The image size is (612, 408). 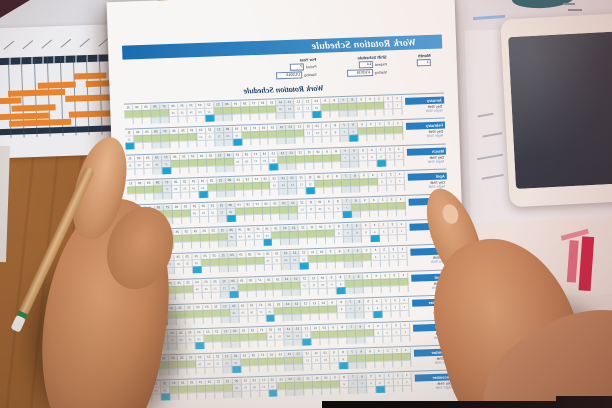 What do you see at coordinates (426, 151) in the screenshot?
I see `month-label: March` at bounding box center [426, 151].